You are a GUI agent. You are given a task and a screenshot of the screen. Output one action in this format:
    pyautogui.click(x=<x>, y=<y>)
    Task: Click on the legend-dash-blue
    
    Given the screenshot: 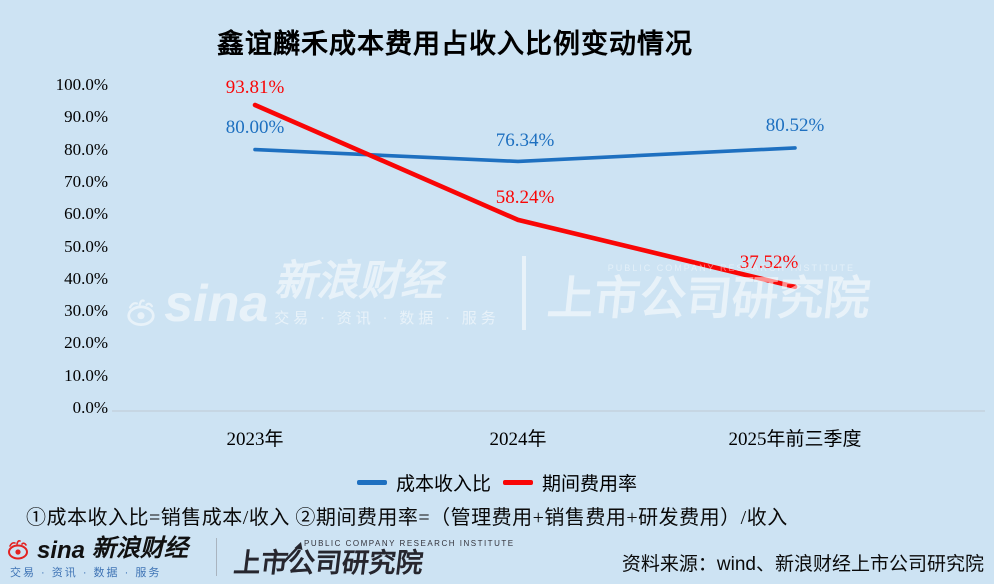 What is the action you would take?
    pyautogui.click(x=371, y=482)
    